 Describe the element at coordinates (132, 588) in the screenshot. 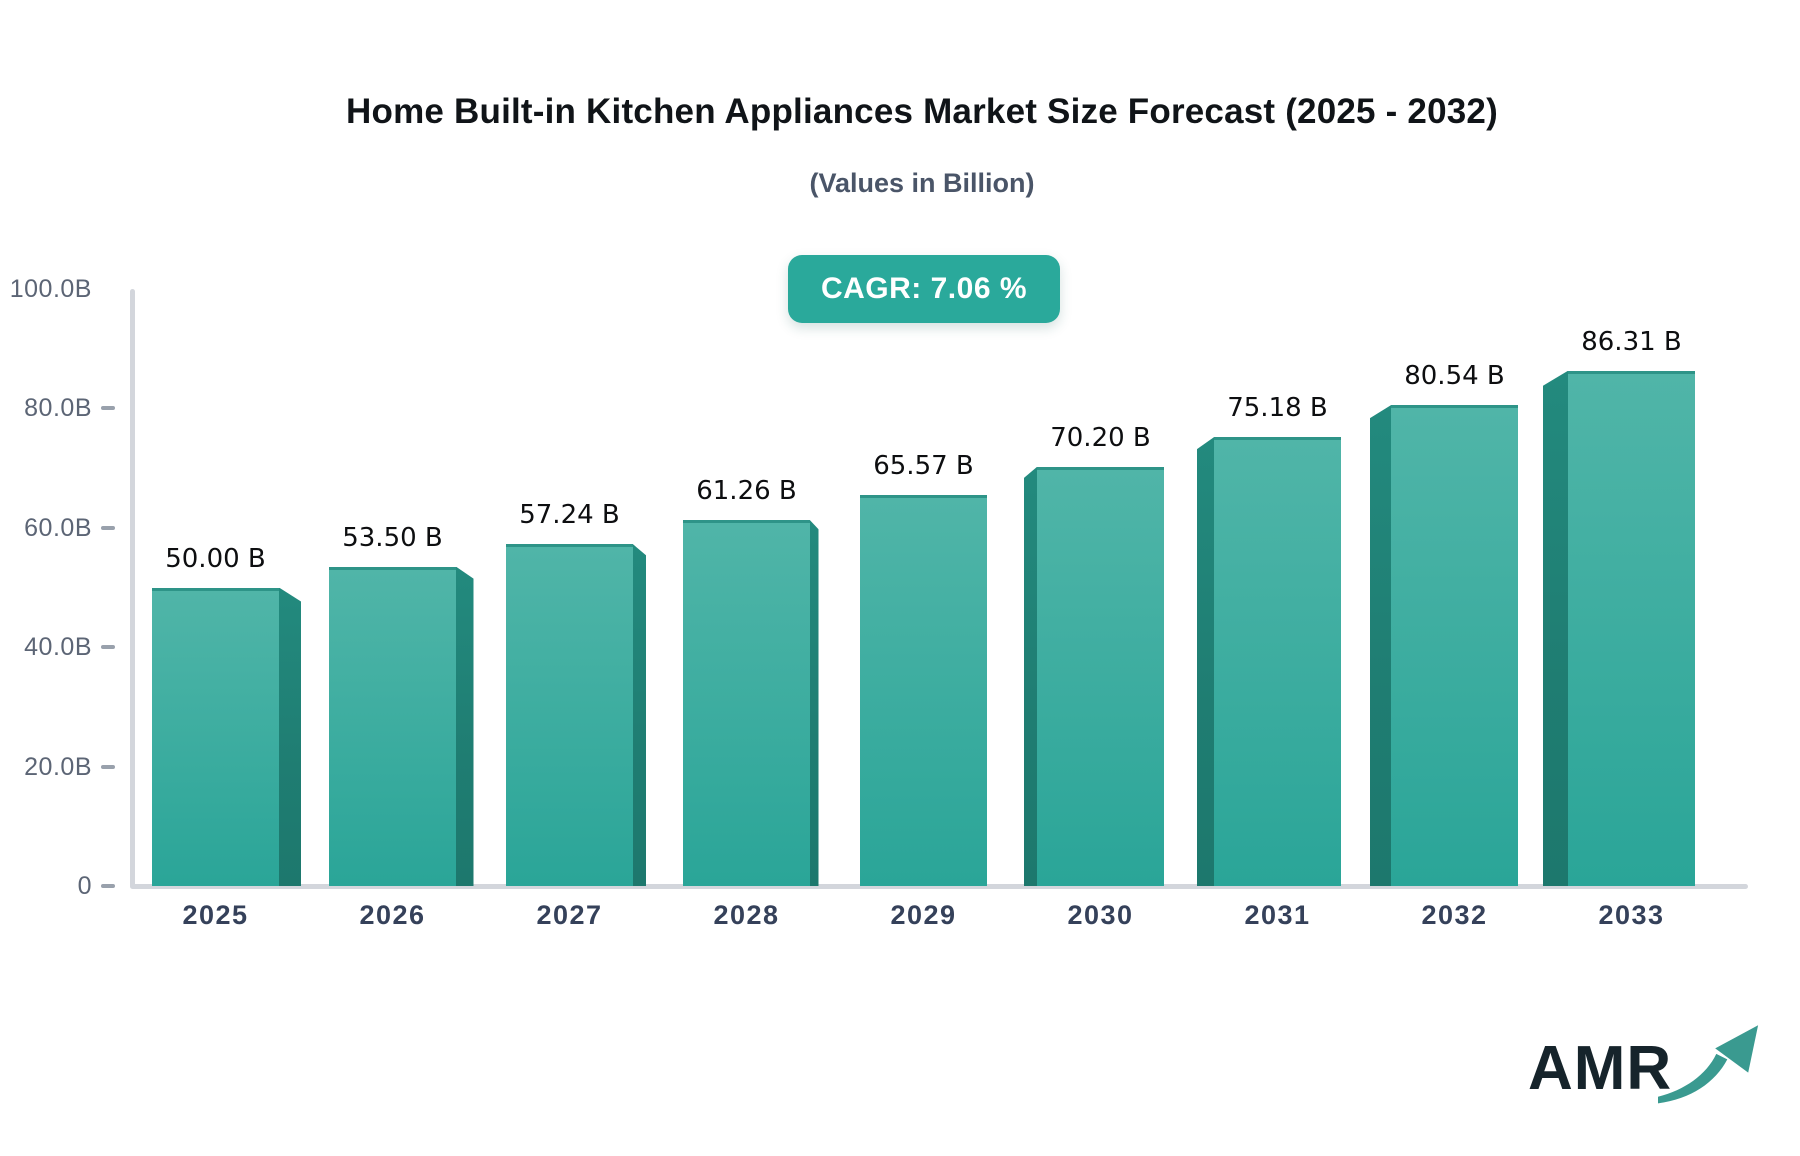

I see `y-axis-line` at that location.